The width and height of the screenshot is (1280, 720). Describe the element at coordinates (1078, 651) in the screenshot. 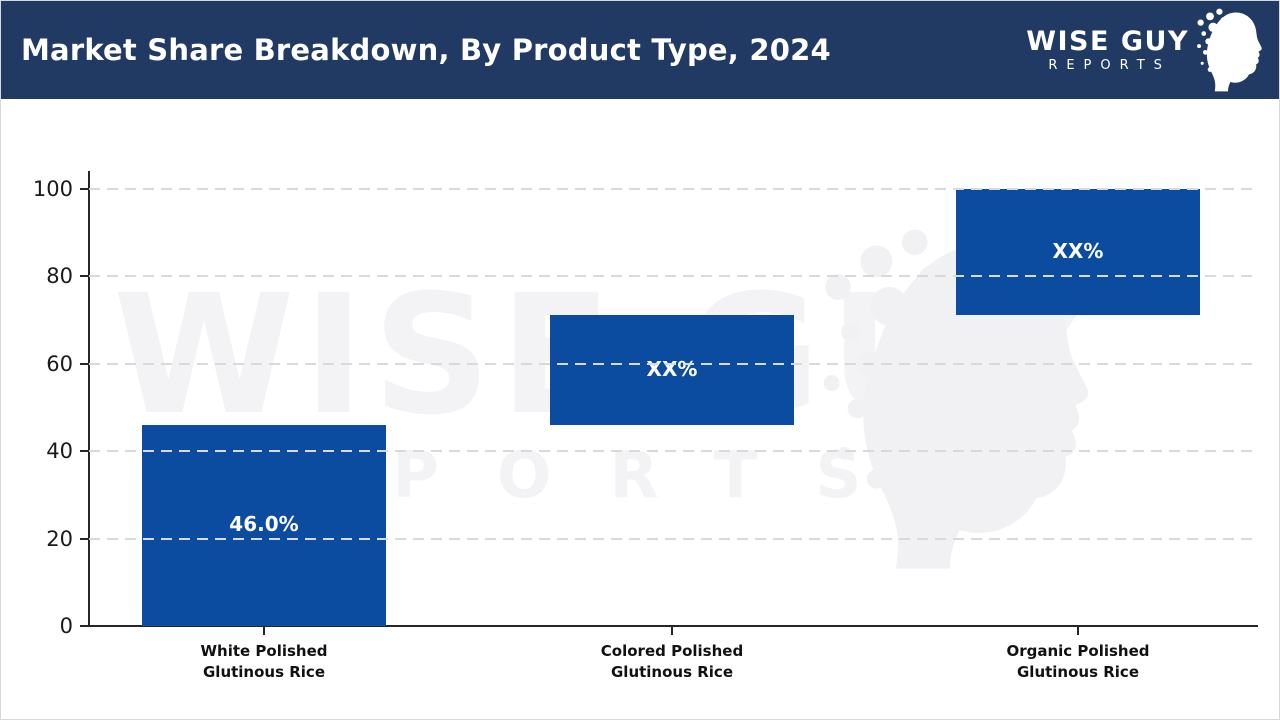

I see `category-label-line: Organic Polished` at that location.